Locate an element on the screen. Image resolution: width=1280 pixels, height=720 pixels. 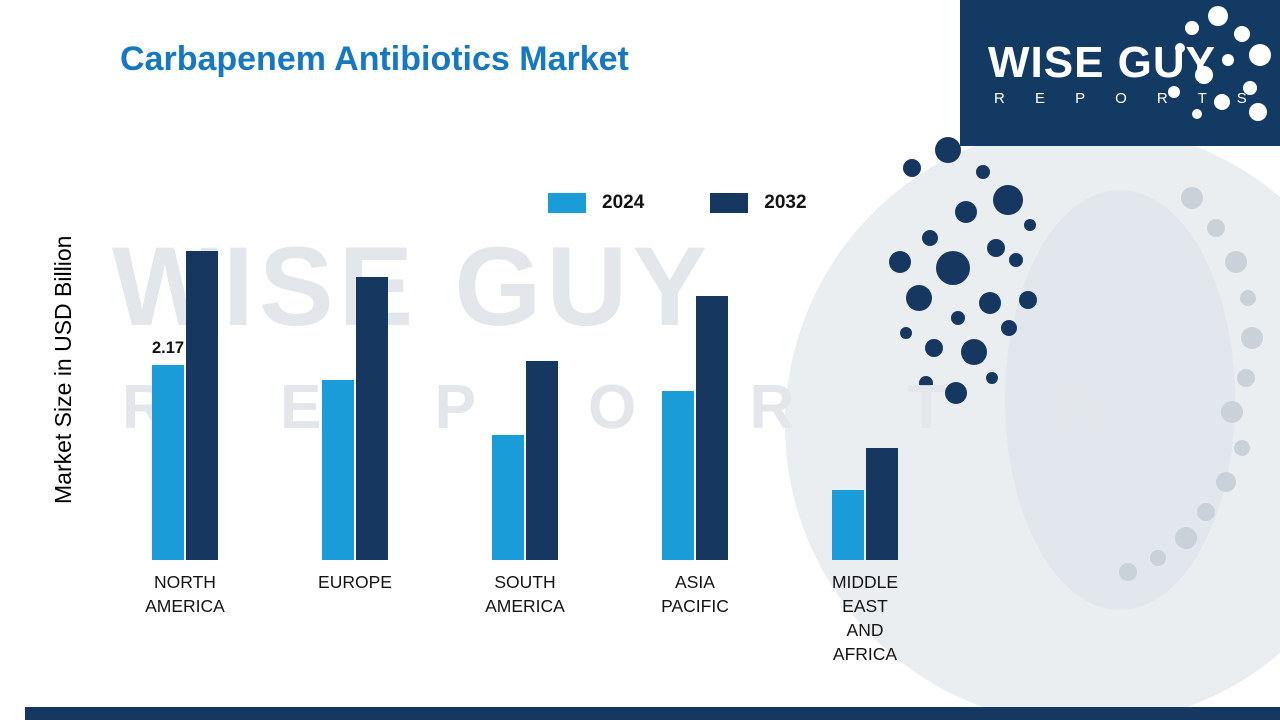
wise-guy-reports-logo: WISE GUY R E P O R T S is located at coordinates (1120, 73).